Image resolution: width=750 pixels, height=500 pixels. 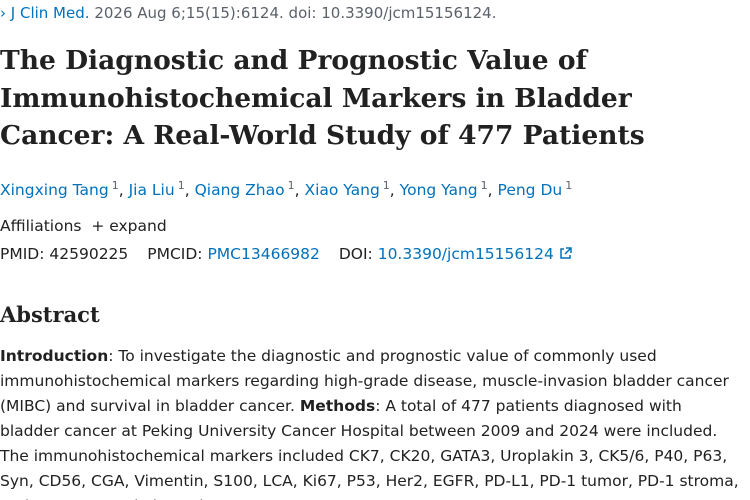 I want to click on section-label: Methods, so click(x=337, y=406).